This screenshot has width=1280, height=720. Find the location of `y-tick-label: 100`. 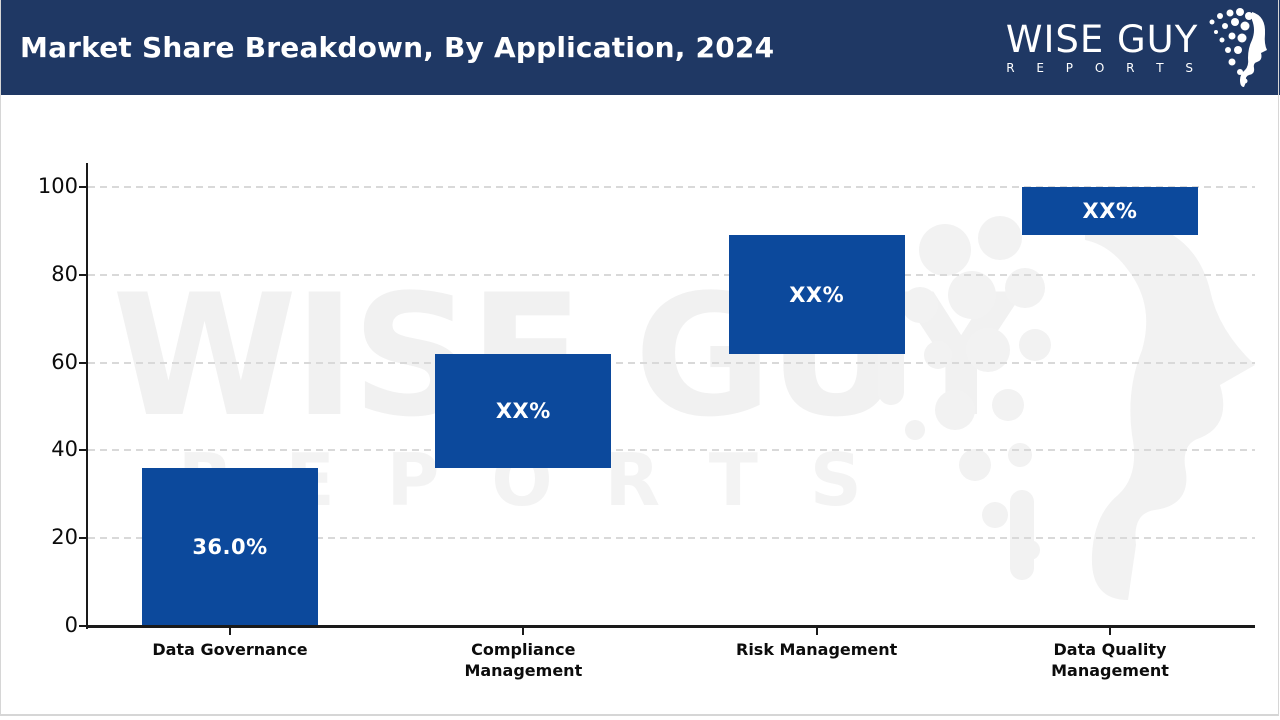

y-tick-label: 100 is located at coordinates (57, 186).